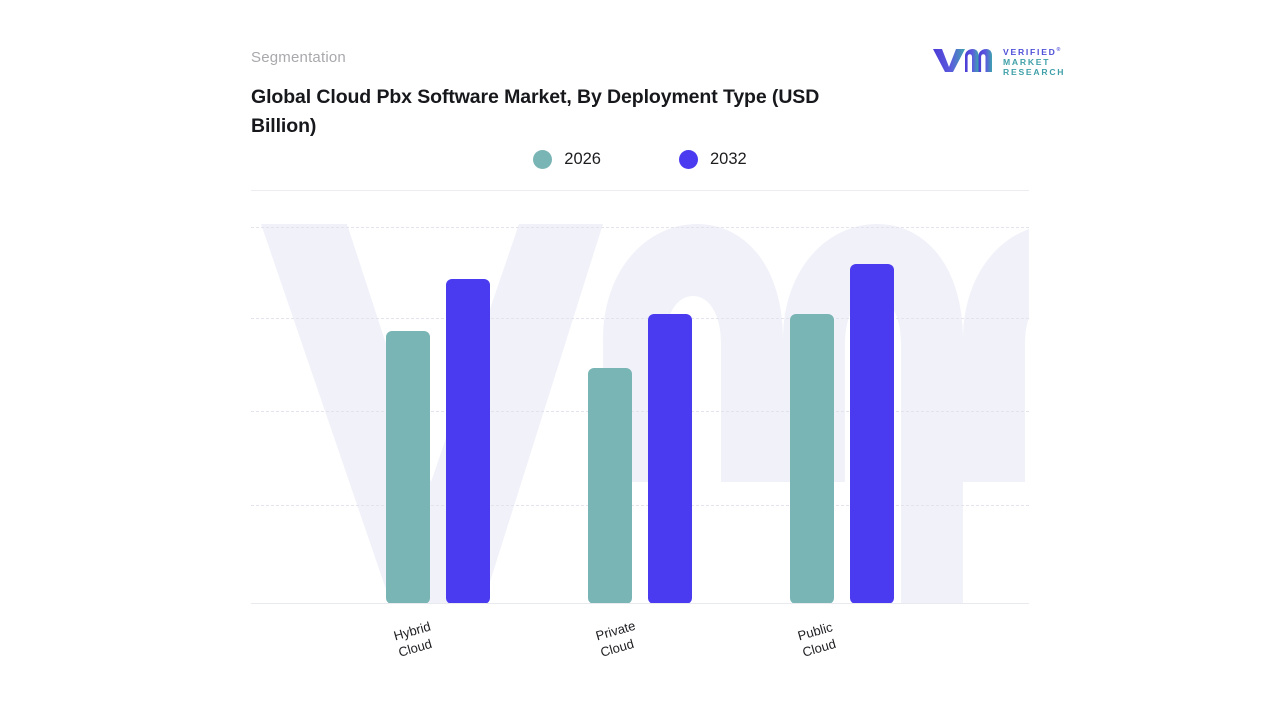 This screenshot has height=720, width=1280. What do you see at coordinates (872, 434) in the screenshot?
I see `bar-2032-public-cloud` at bounding box center [872, 434].